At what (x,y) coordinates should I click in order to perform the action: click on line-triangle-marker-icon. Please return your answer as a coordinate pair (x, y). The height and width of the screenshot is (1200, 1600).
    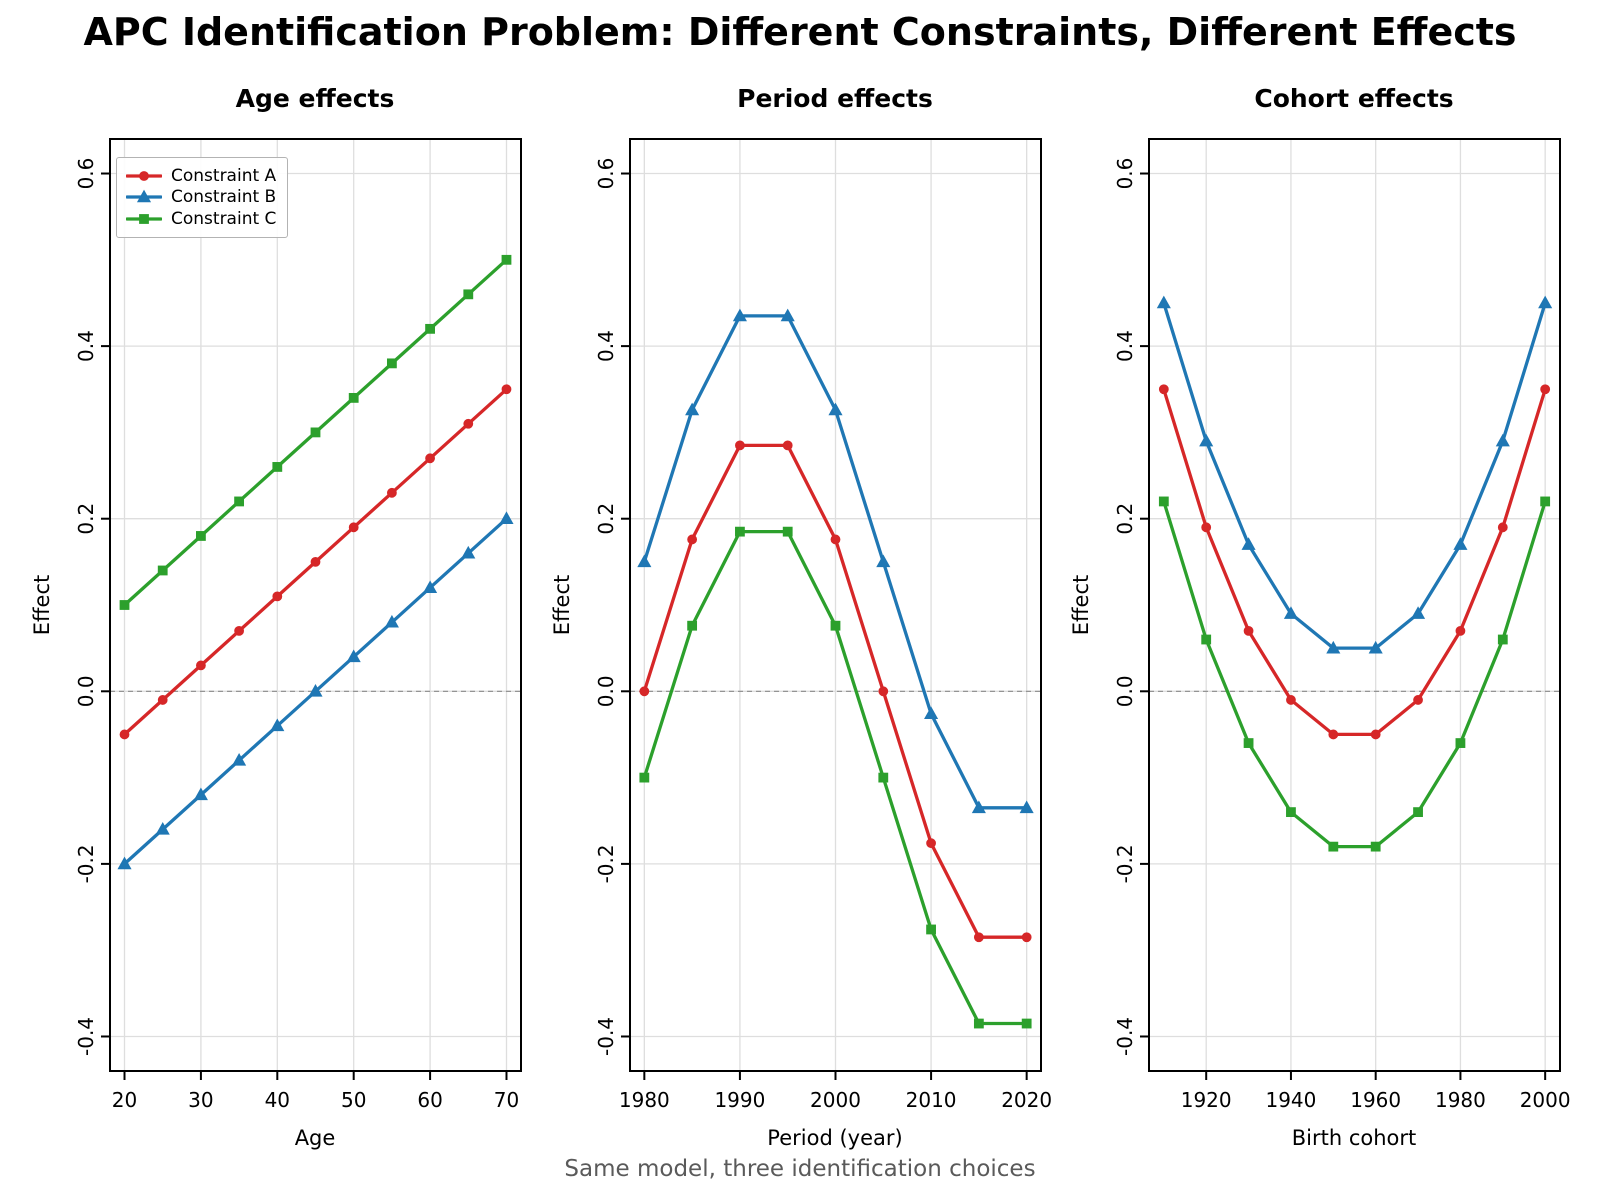
    Looking at the image, I should click on (144, 196).